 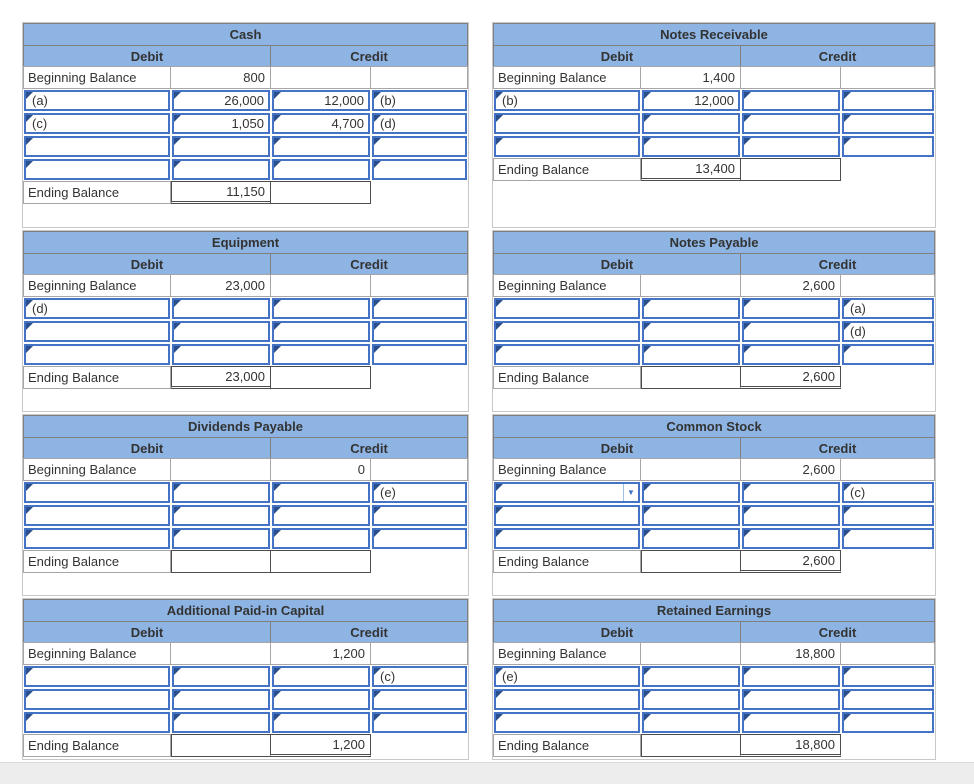 I want to click on credit-input-cell: 4,700, so click(x=321, y=123).